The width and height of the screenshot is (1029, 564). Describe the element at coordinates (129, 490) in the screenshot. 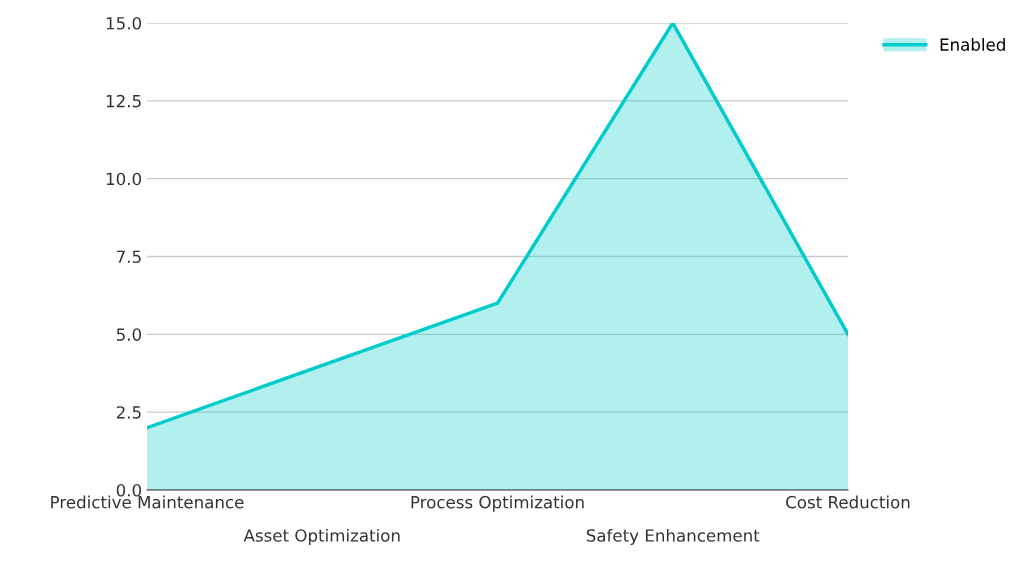

I see `y-tick-label: 0.0` at that location.